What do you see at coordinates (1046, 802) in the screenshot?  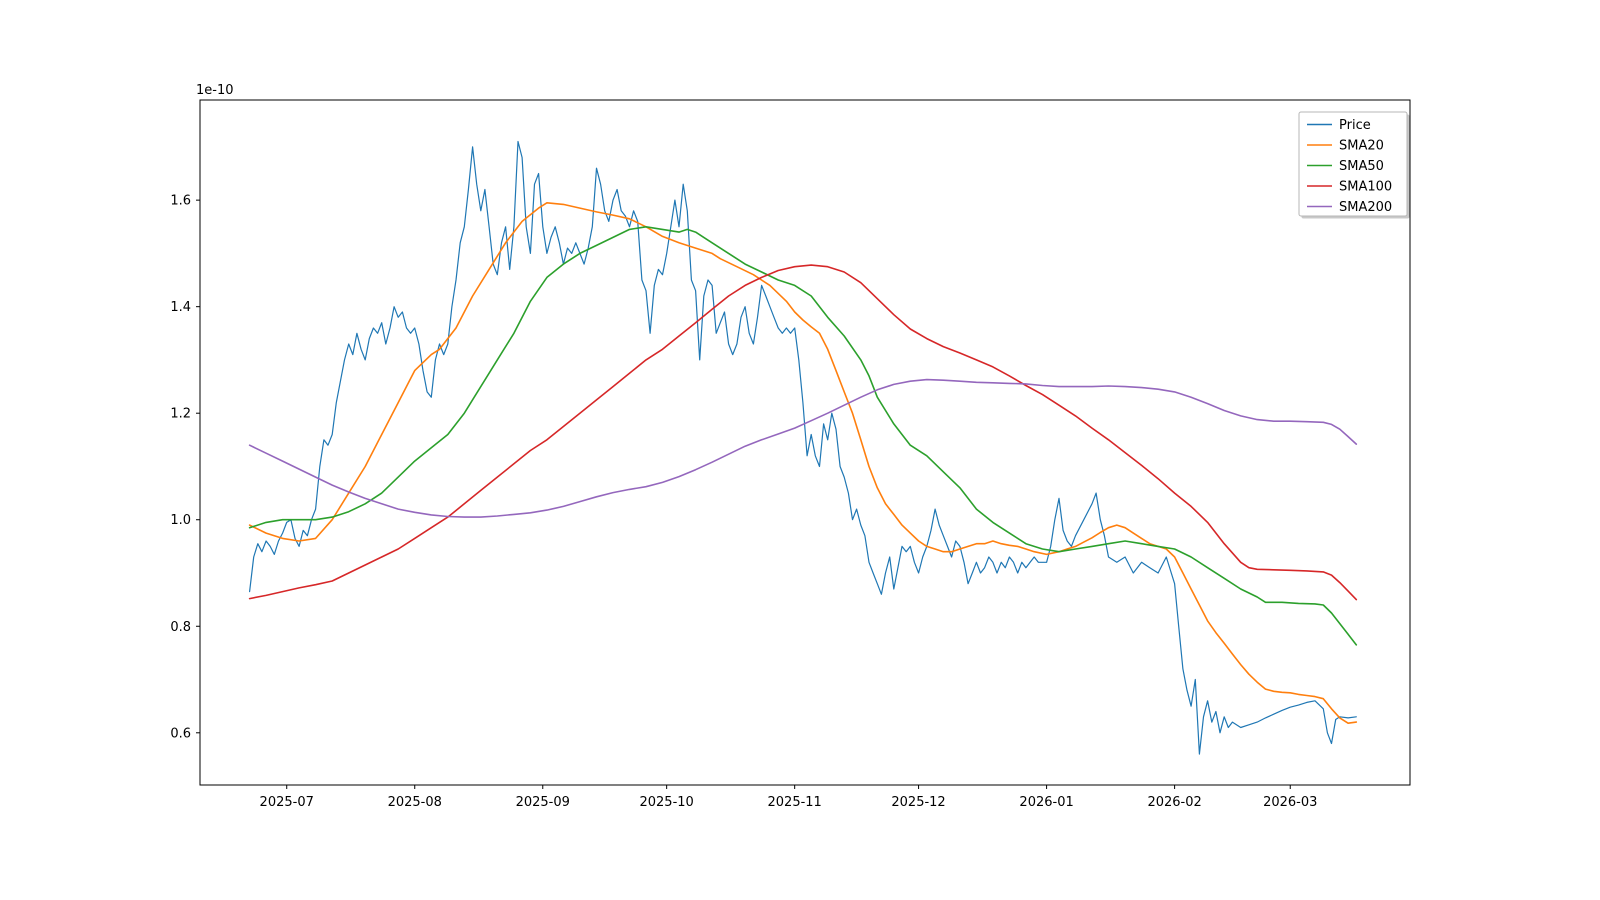 I see `x-tick-label: 2026-01` at bounding box center [1046, 802].